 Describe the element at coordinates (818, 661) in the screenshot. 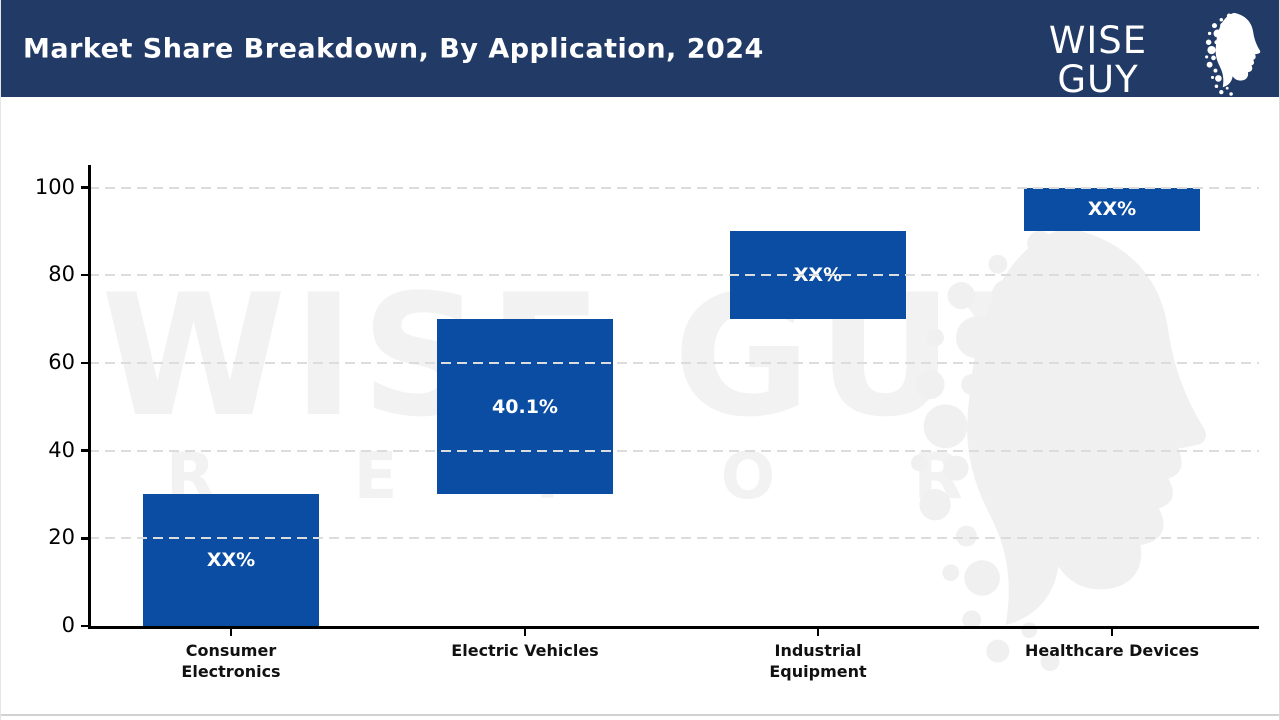

I see `category-label: Industrial Equipment` at that location.